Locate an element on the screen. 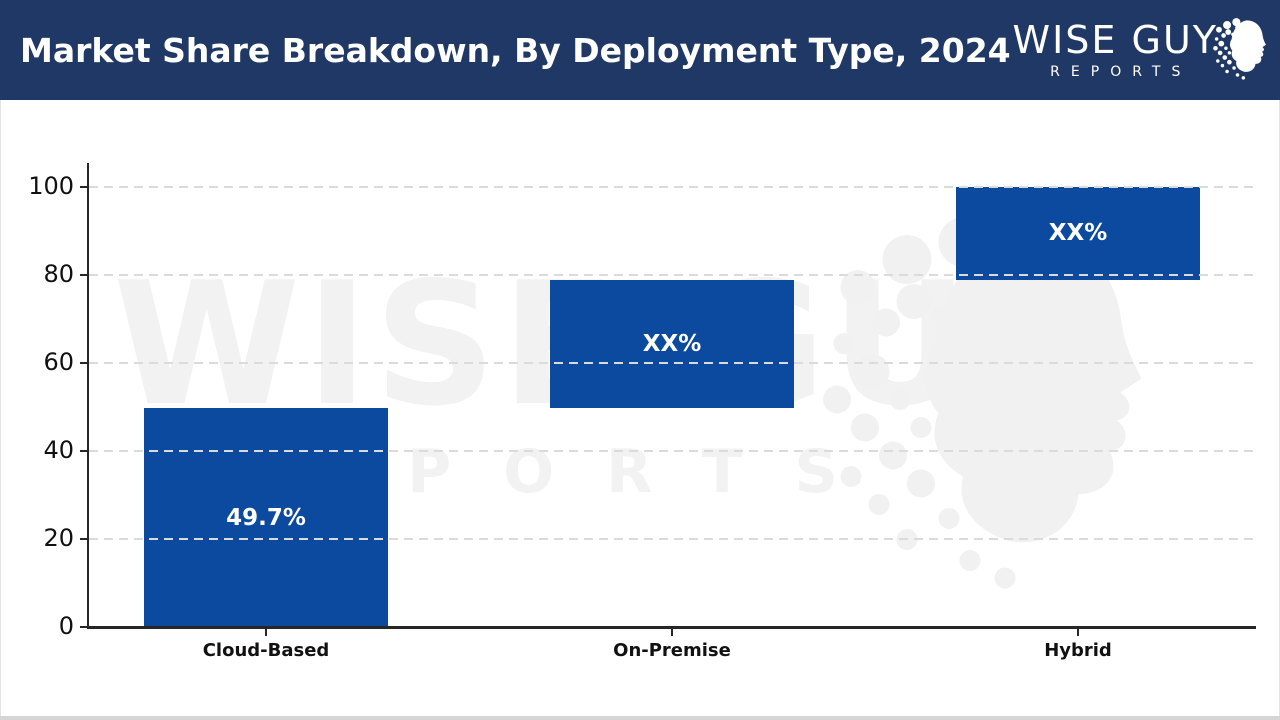 Image resolution: width=1280 pixels, height=720 pixels. y-tick-label: 0 is located at coordinates (66, 626).